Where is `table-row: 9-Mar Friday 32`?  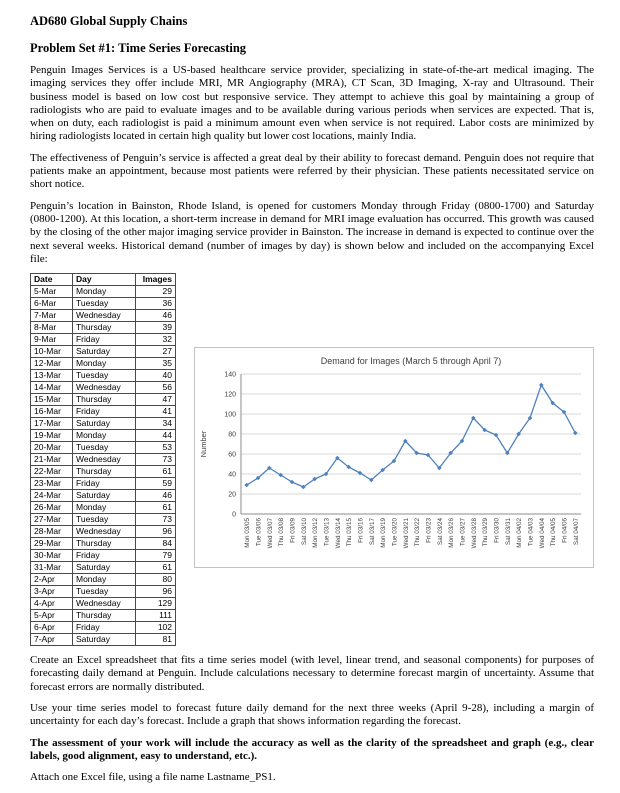 table-row: 9-Mar Friday 32 is located at coordinates (103, 340).